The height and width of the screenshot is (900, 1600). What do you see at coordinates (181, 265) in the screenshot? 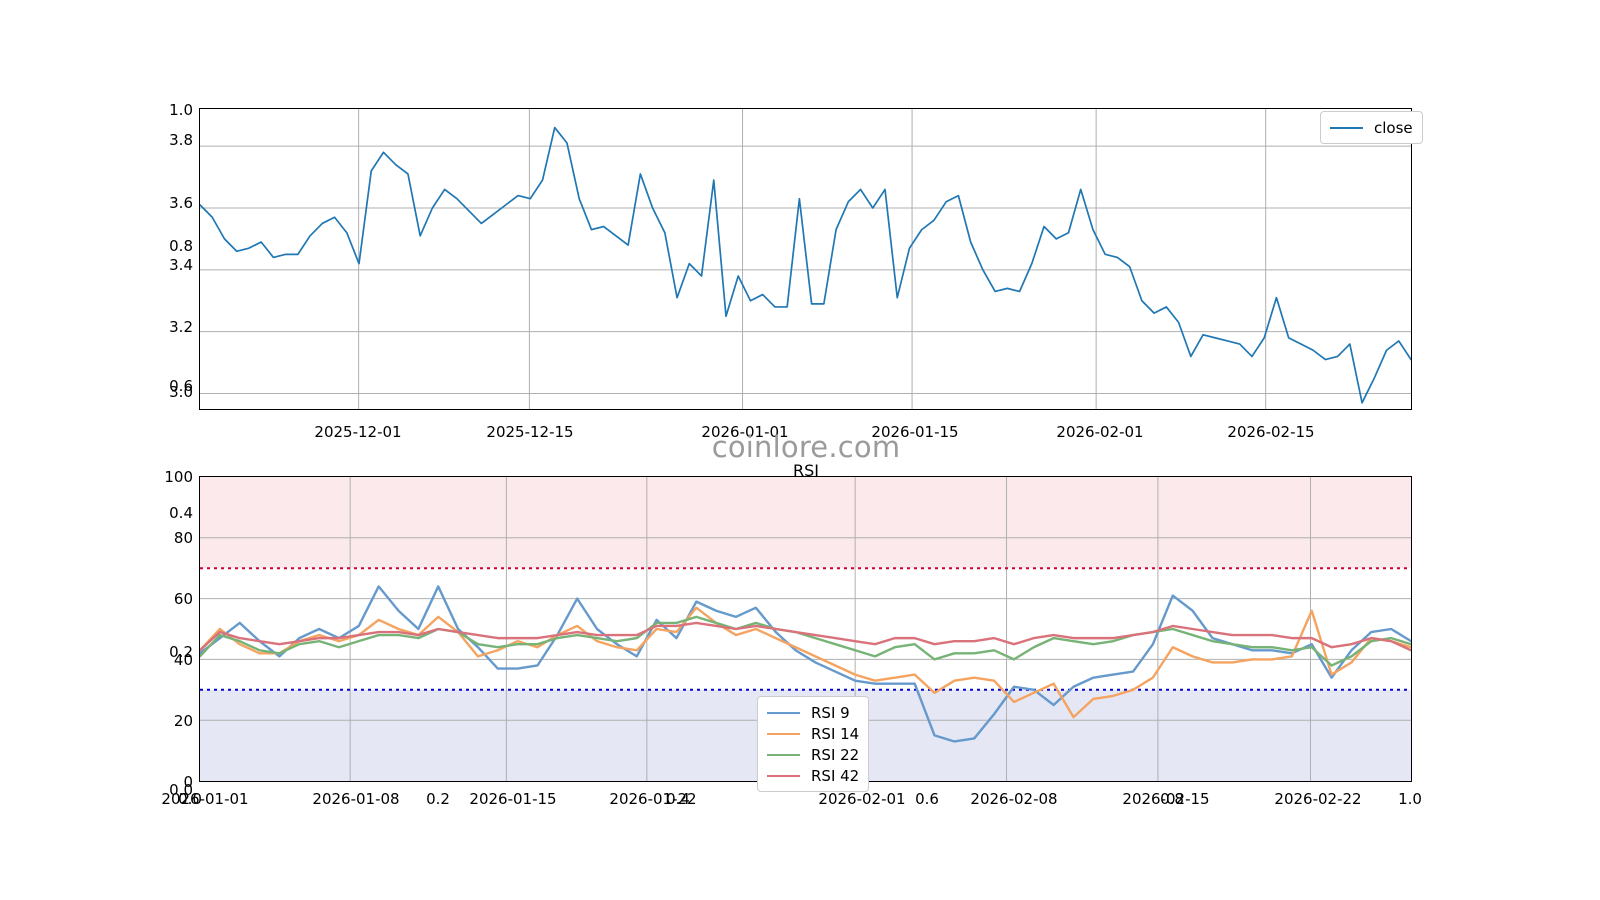
I see `price-ytick-3-4: 3.4` at bounding box center [181, 265].